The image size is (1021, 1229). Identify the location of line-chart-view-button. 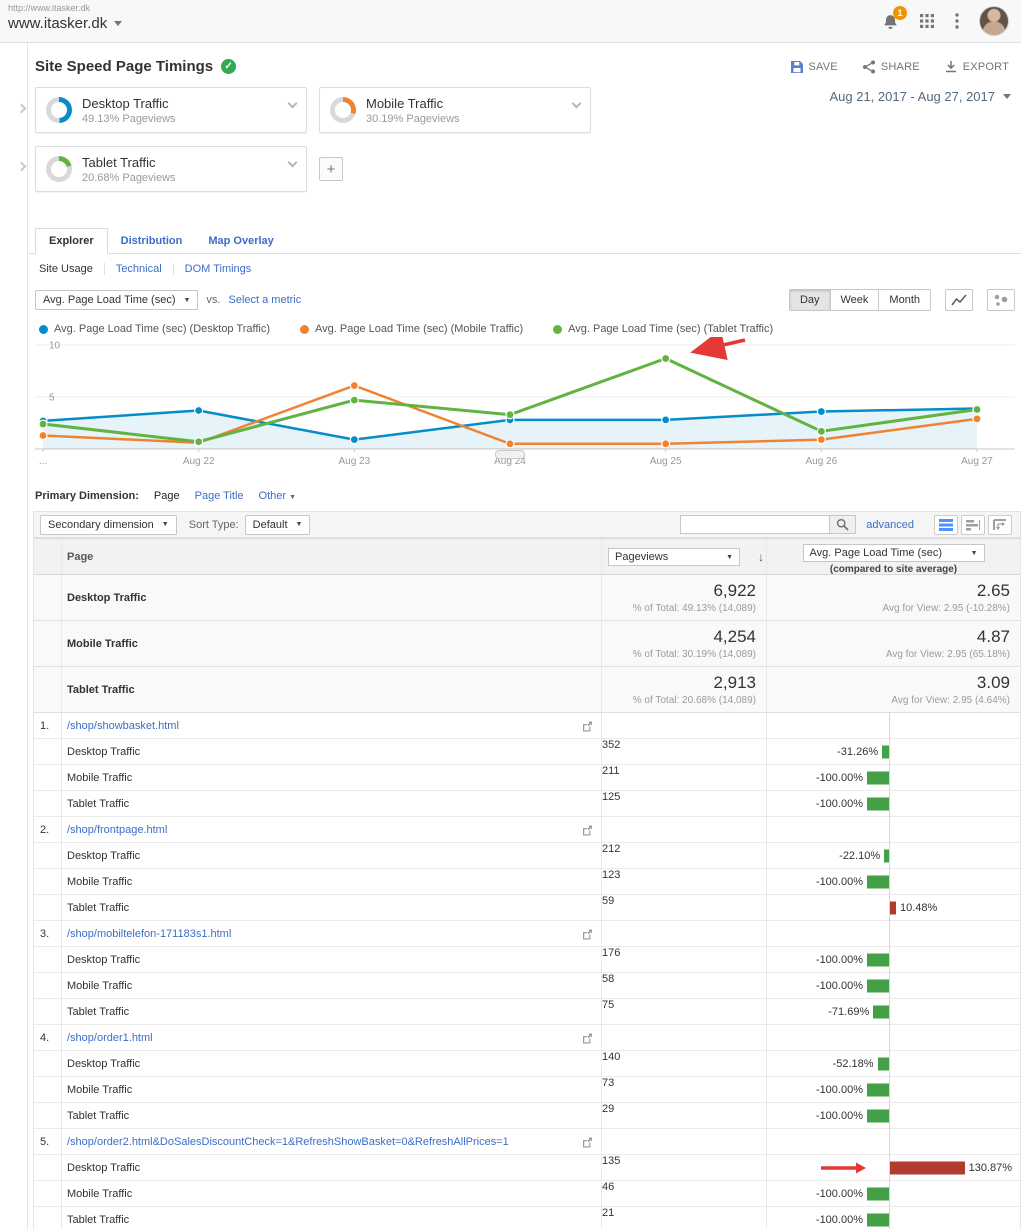
(959, 300).